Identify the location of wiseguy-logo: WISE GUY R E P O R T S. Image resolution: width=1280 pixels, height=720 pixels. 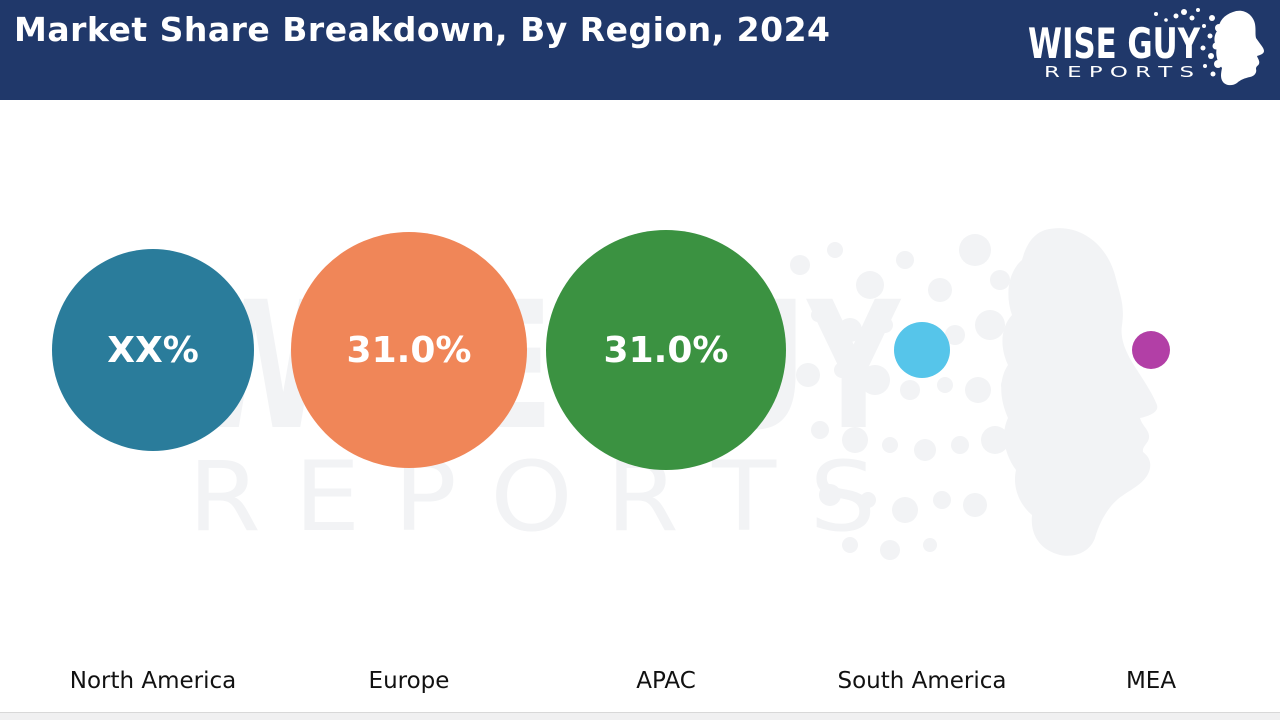
(1146, 47).